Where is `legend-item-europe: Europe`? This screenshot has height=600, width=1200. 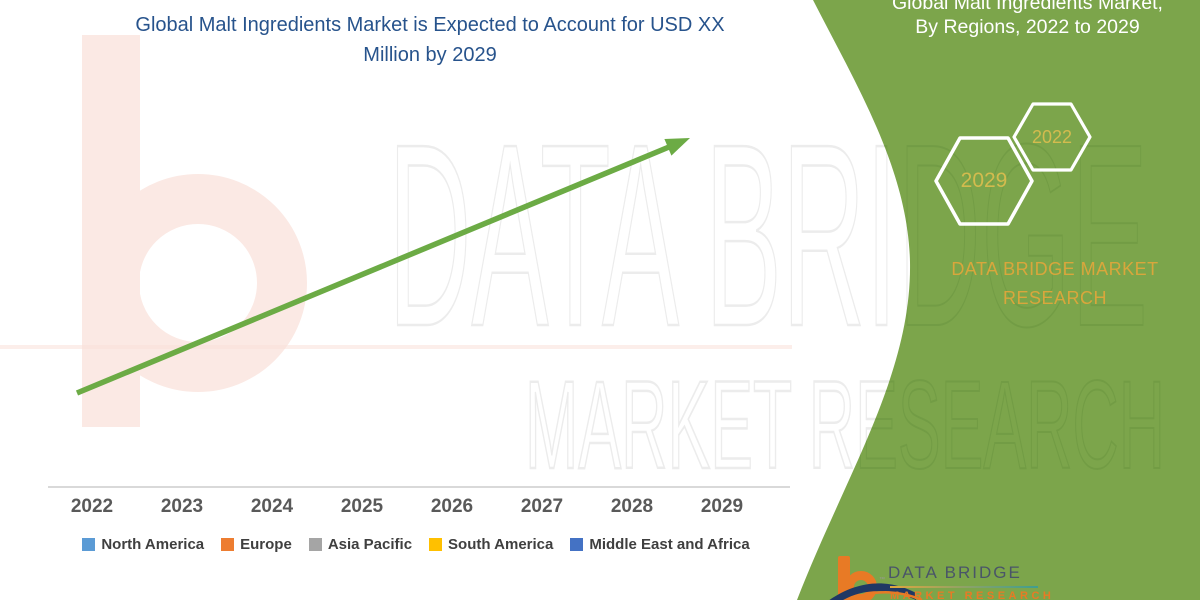
legend-item-europe: Europe is located at coordinates (256, 544).